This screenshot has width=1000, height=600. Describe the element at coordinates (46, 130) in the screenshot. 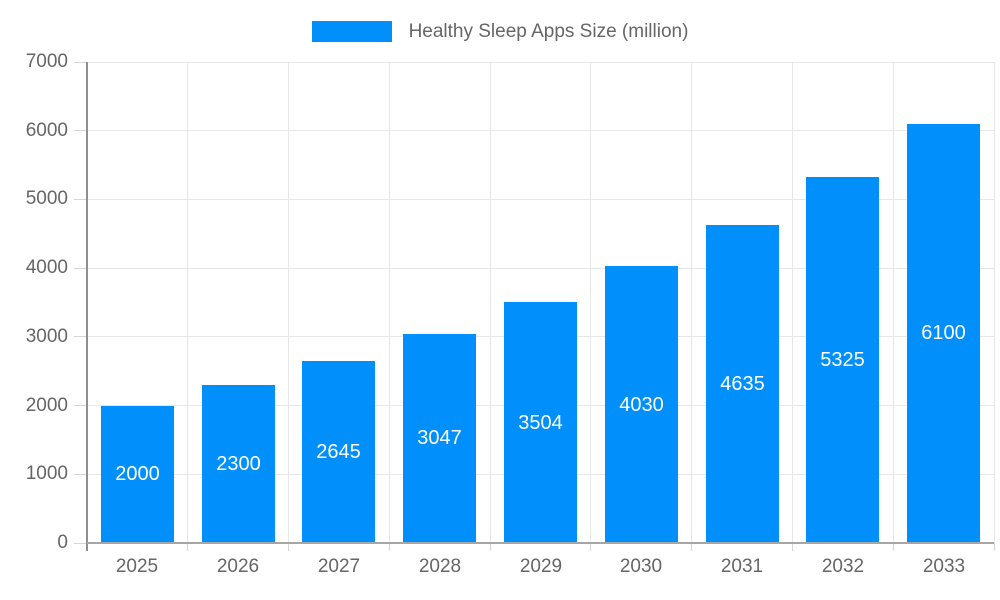

I see `y-axis-label: 6000` at that location.